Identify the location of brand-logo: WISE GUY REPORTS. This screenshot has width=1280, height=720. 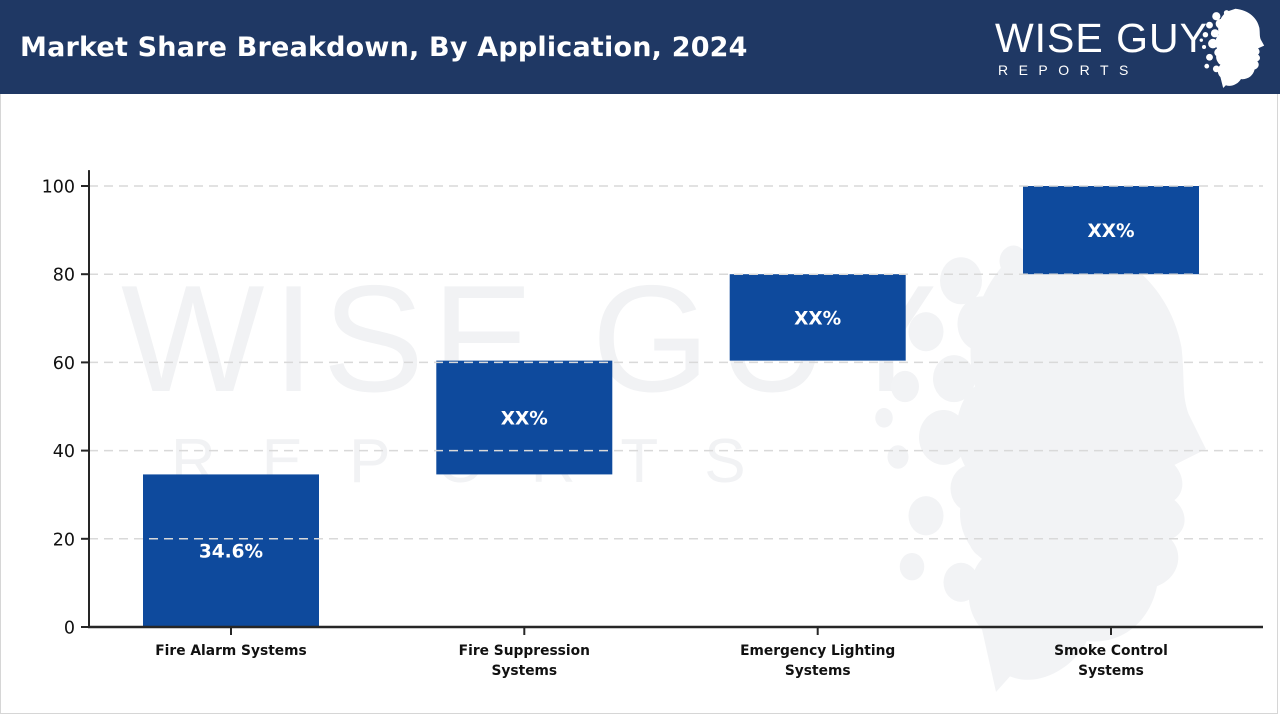
(1130, 47).